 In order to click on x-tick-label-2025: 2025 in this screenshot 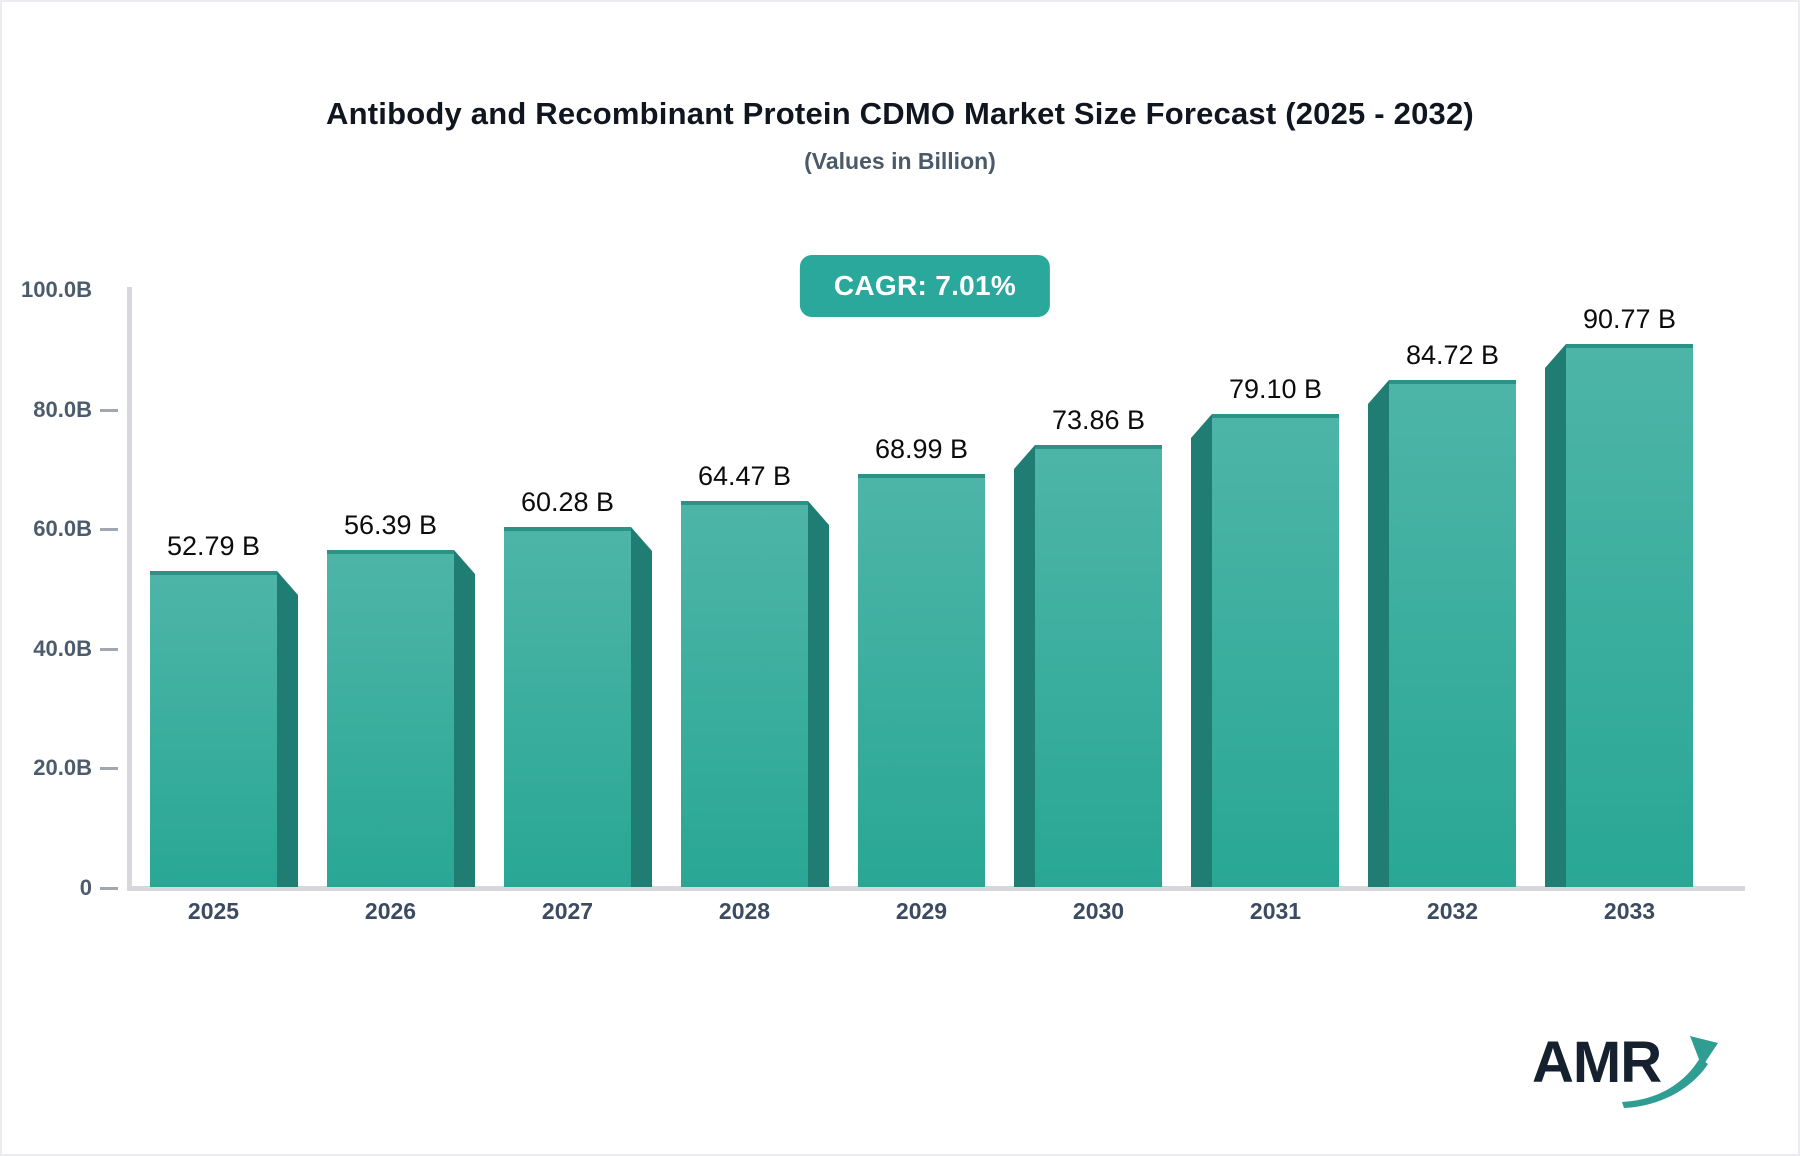, I will do `click(213, 911)`.